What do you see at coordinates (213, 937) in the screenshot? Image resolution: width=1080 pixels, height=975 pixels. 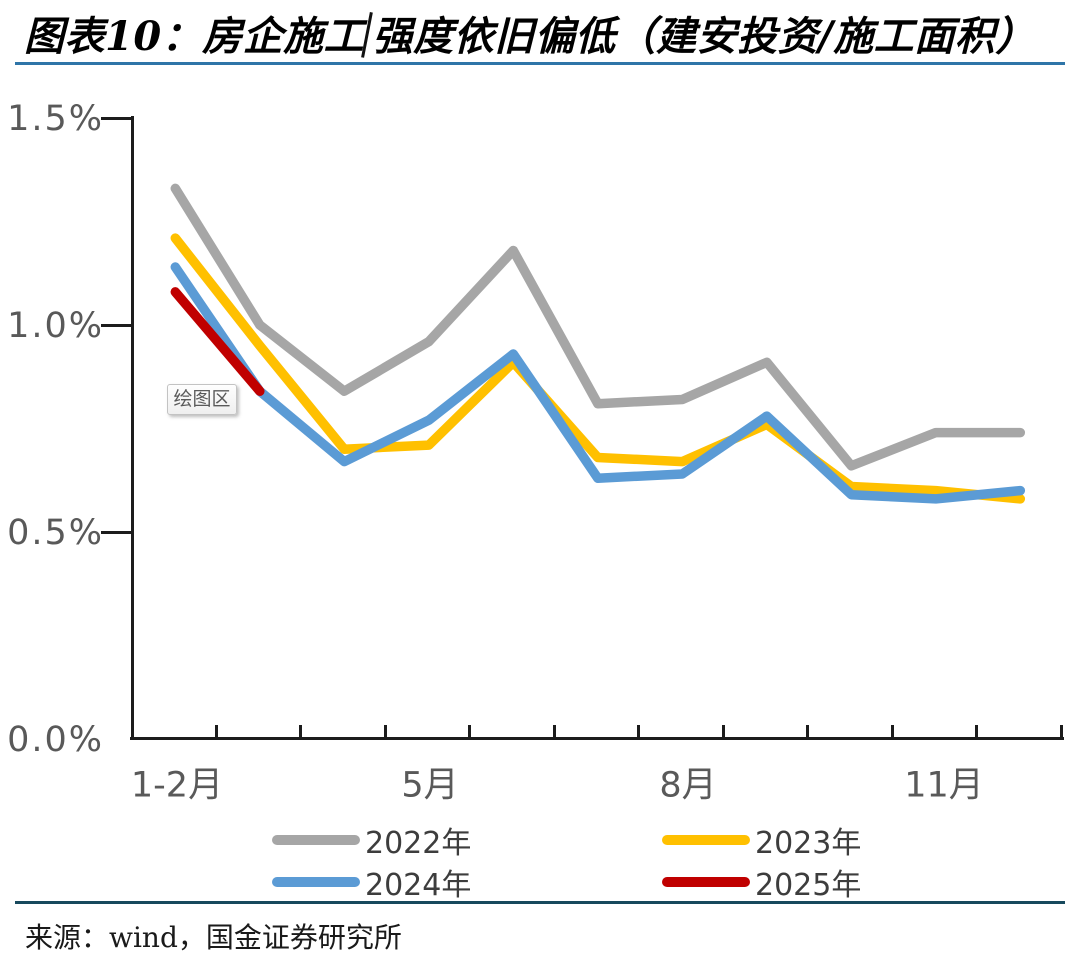 I see `source-note: 来源：wind，国金证券研究所` at bounding box center [213, 937].